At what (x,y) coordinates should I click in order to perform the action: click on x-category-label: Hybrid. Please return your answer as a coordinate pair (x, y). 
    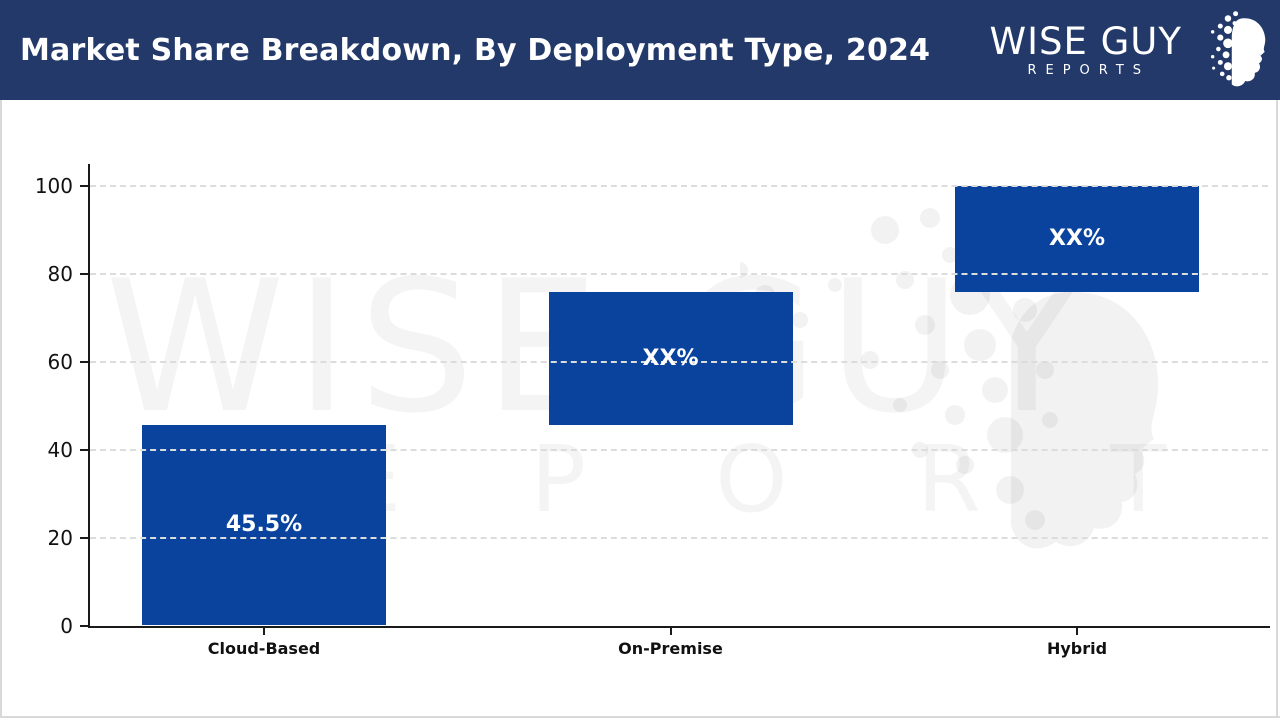
    Looking at the image, I should click on (1077, 648).